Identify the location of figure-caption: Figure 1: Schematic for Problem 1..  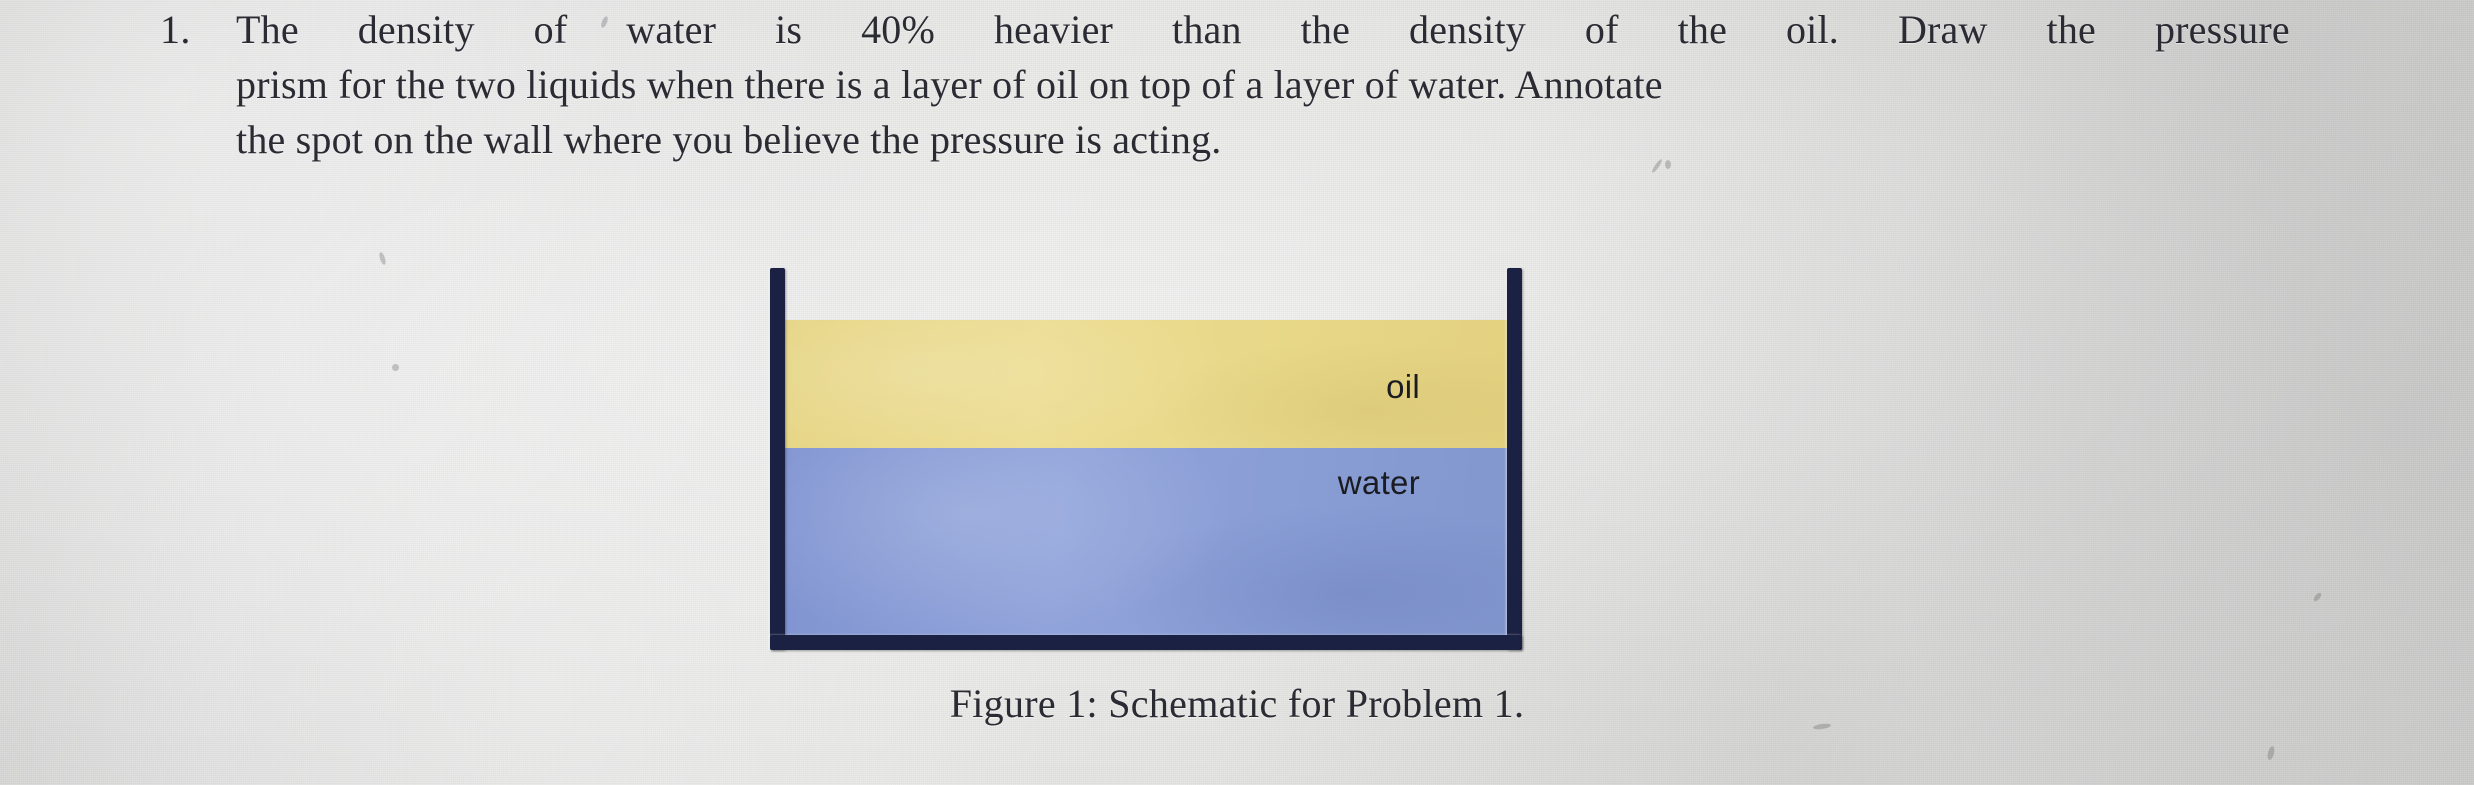
(1237, 703).